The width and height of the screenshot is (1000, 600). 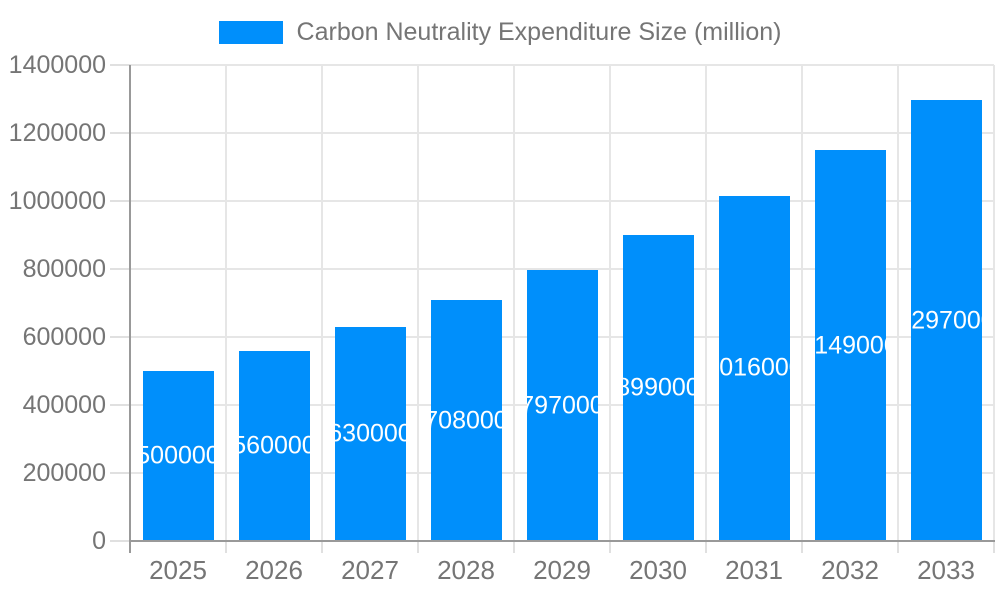 I want to click on bar: 1016000, so click(x=754, y=368).